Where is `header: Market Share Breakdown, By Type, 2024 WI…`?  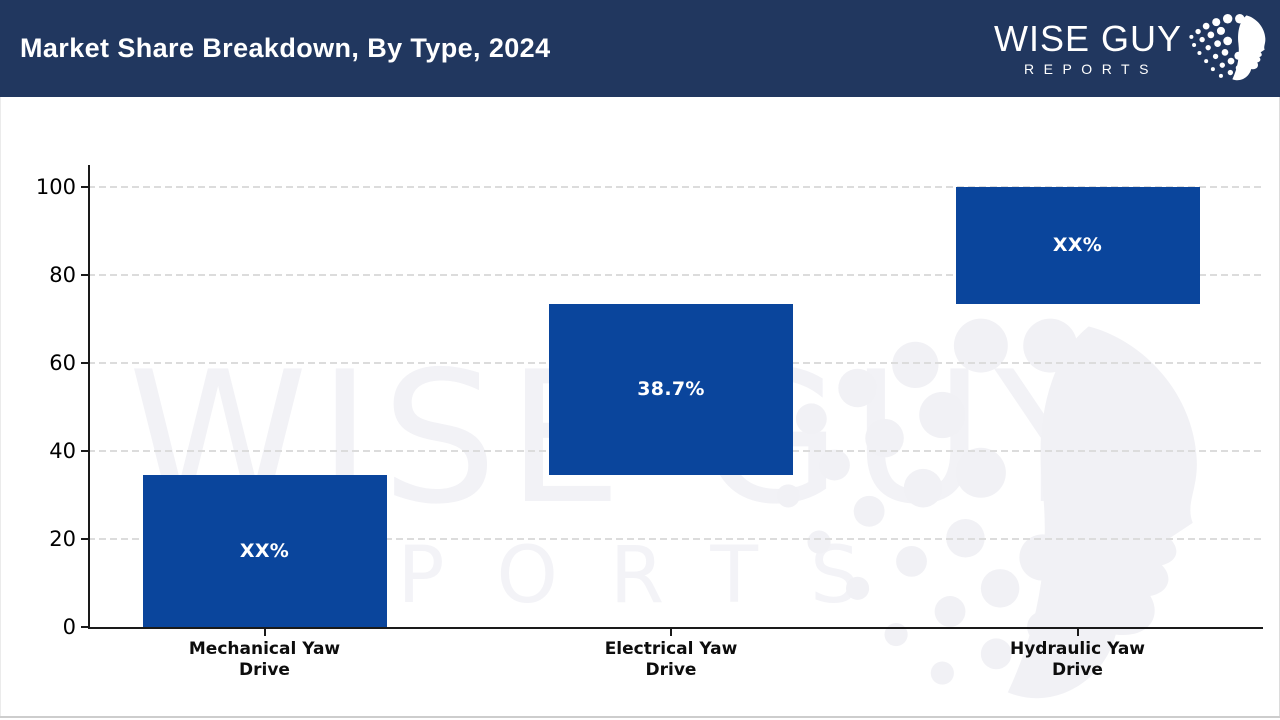
header: Market Share Breakdown, By Type, 2024 WI… is located at coordinates (640, 48).